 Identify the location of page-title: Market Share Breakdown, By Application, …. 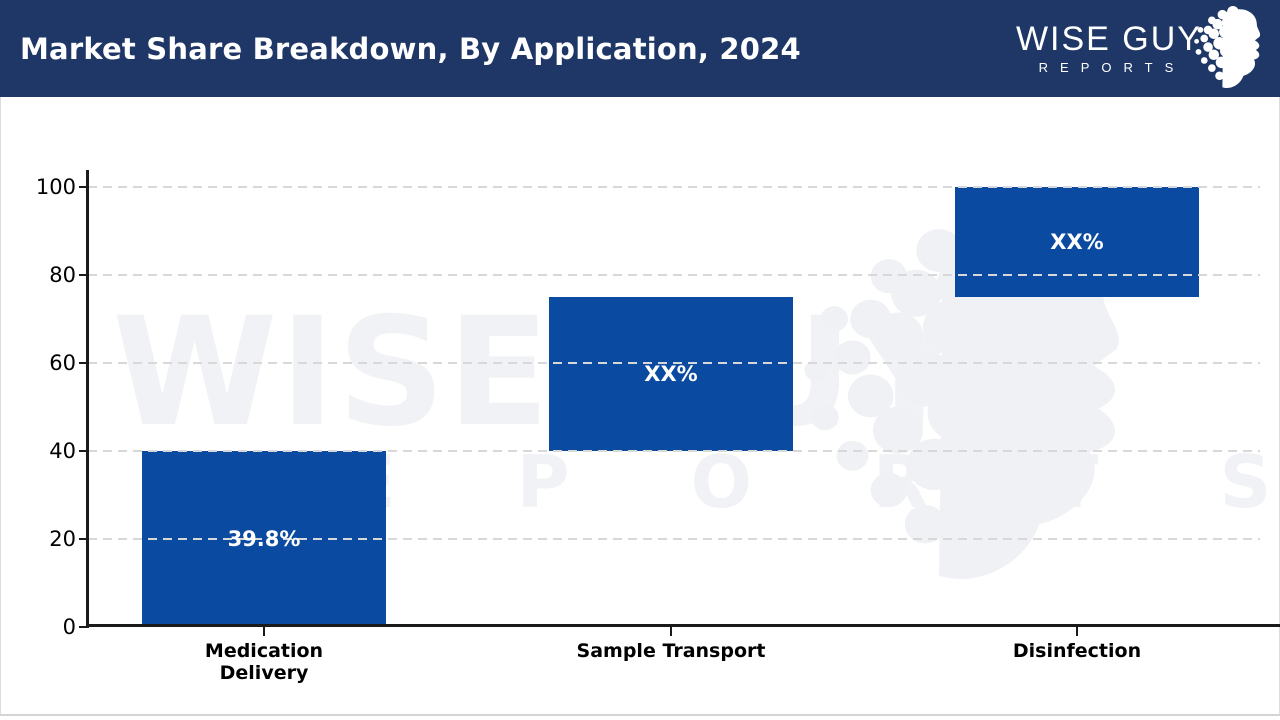
(410, 48).